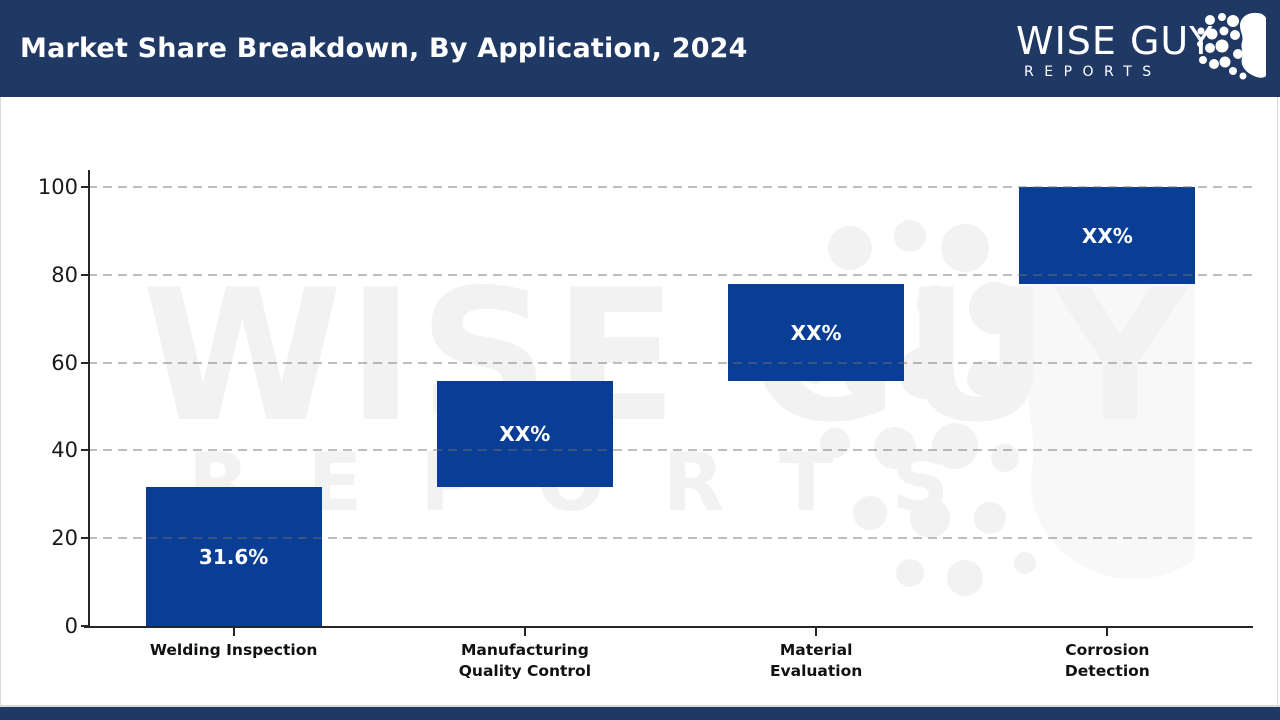 The image size is (1280, 720). Describe the element at coordinates (57, 187) in the screenshot. I see `y-tick-label: 100` at that location.